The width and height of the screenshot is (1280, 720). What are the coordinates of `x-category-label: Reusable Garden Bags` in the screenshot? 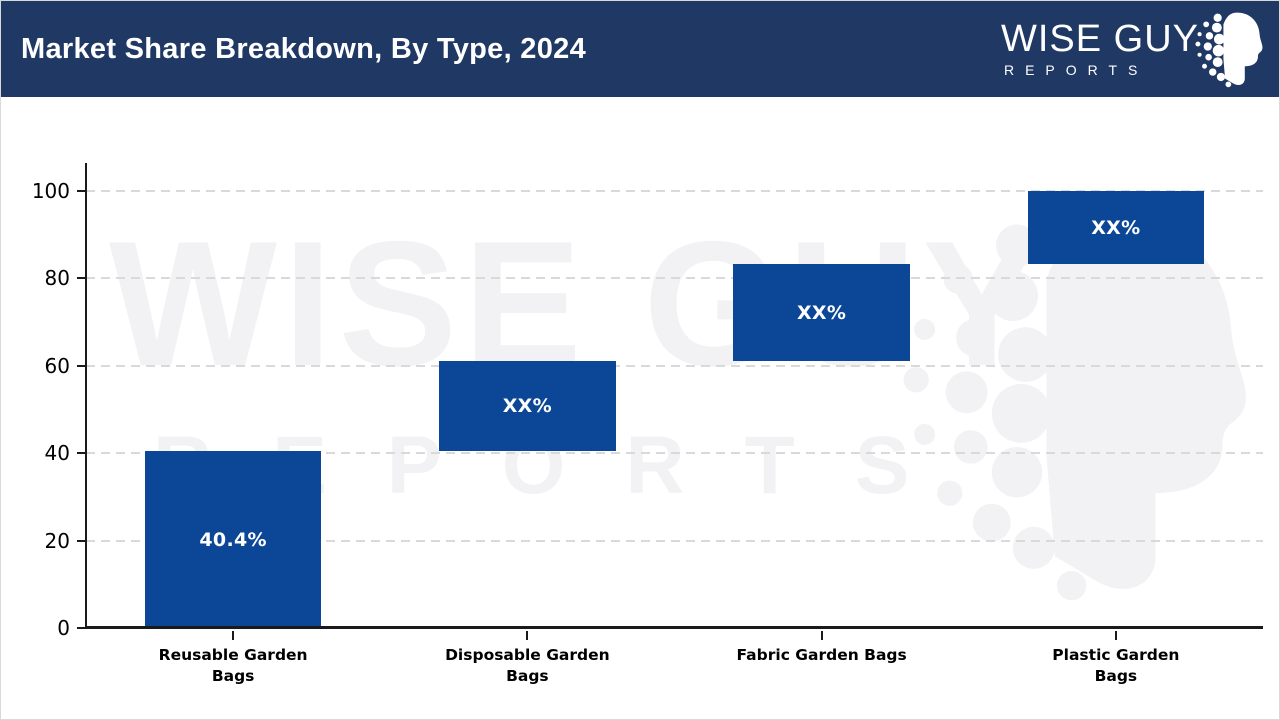 It's located at (233, 666).